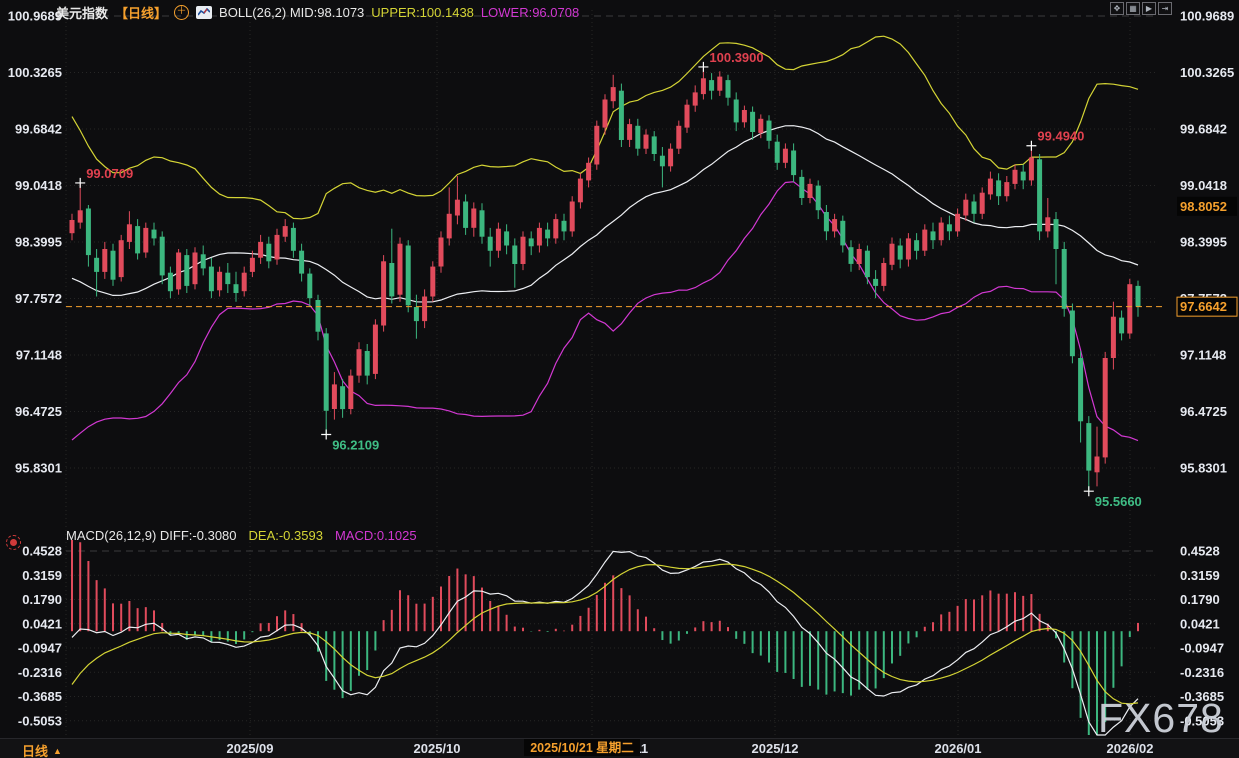 Image resolution: width=1239 pixels, height=758 pixels. Describe the element at coordinates (1060, 136) in the screenshot. I see `svg-text: 99.4940` at that location.